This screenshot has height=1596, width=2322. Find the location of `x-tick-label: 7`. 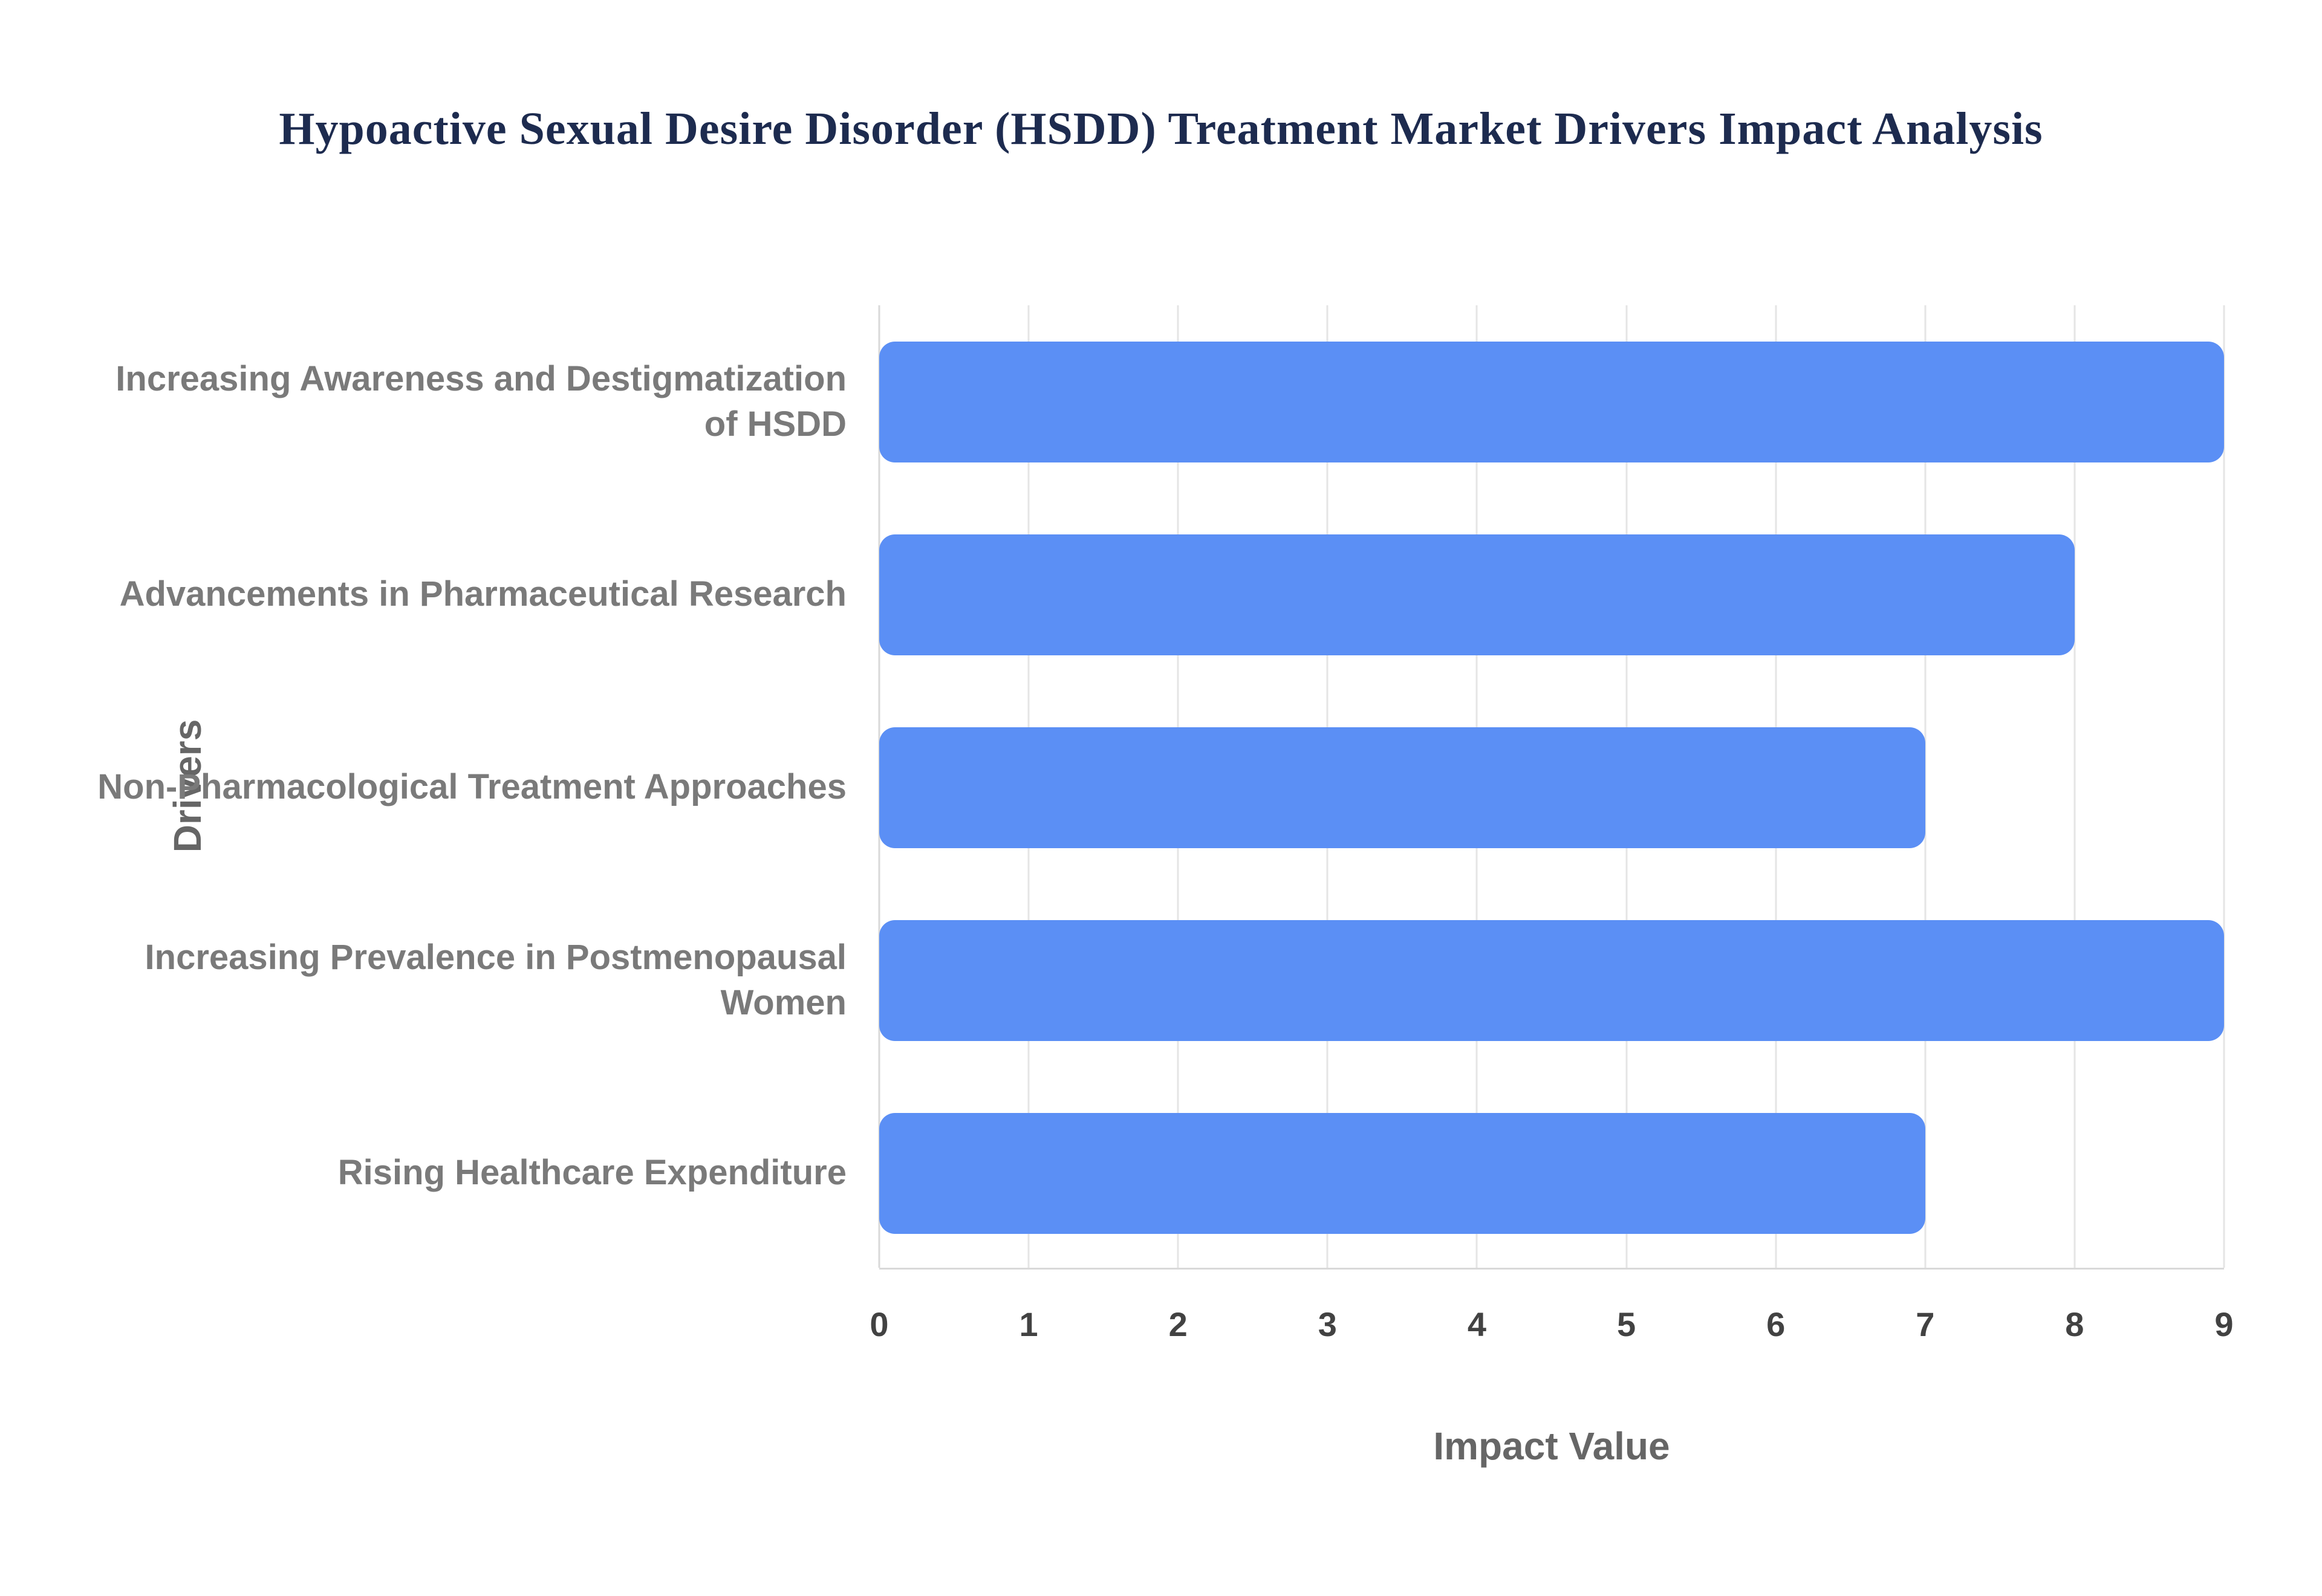

x-tick-label: 7 is located at coordinates (1925, 1324).